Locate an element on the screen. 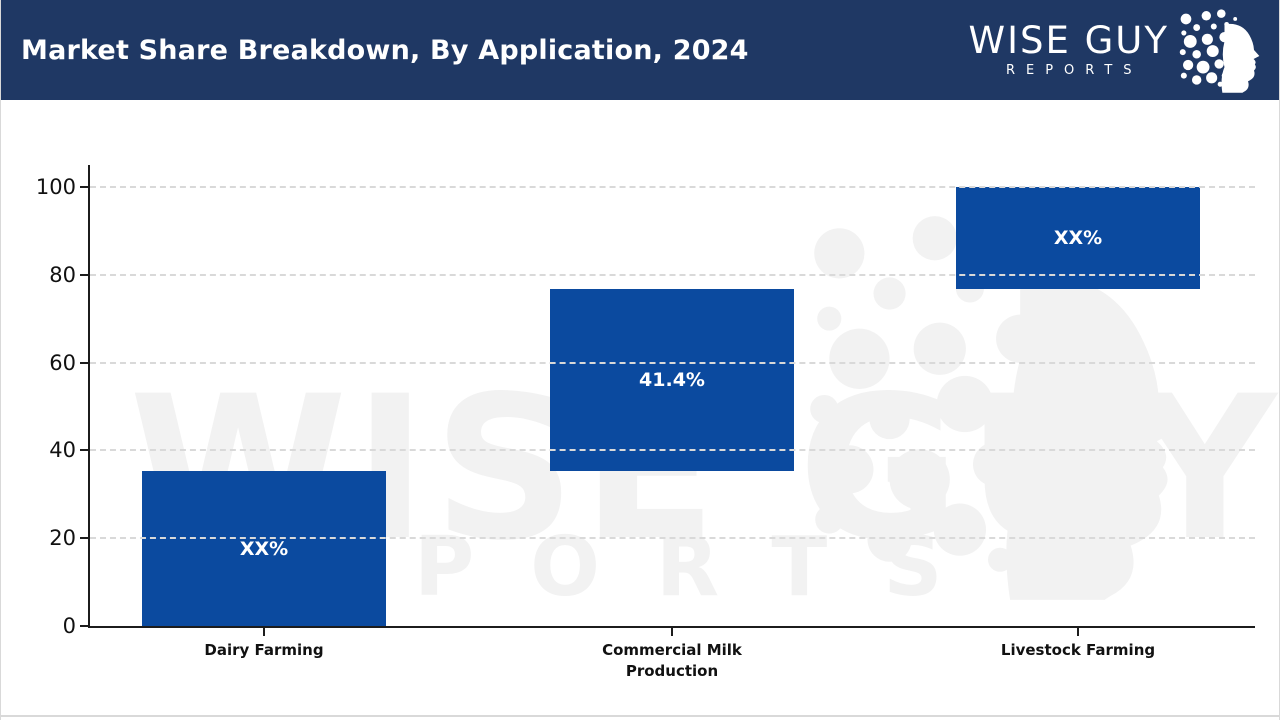  x-tick-dairy-farming is located at coordinates (264, 632).